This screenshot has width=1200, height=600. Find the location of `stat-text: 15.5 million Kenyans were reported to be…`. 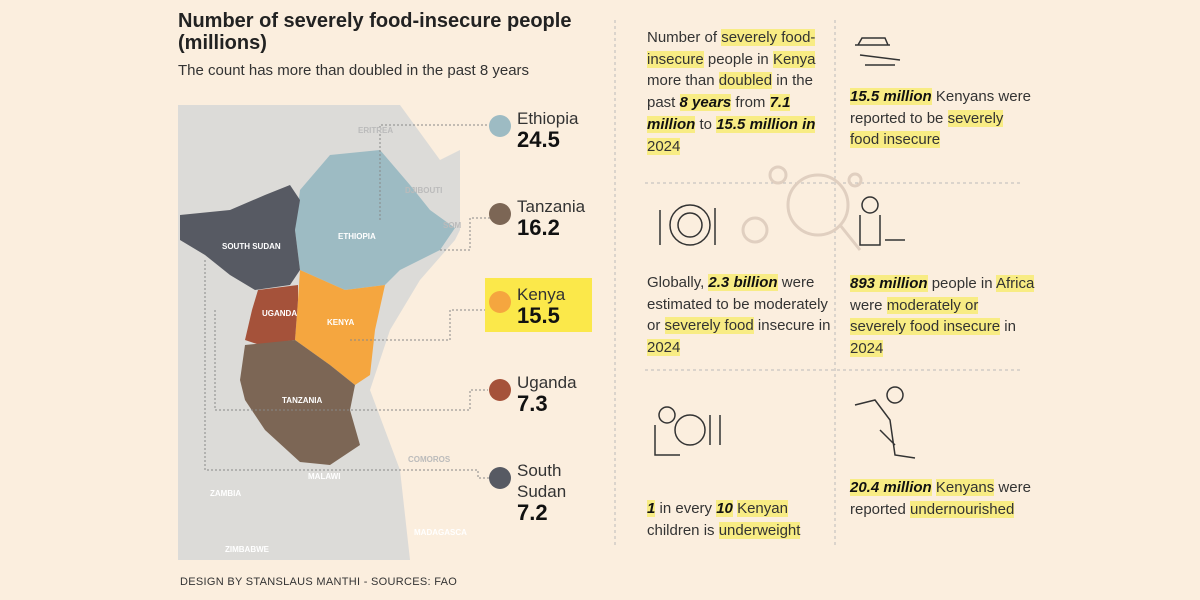

stat-text: 15.5 million Kenyans were reported to be… is located at coordinates (942, 118).